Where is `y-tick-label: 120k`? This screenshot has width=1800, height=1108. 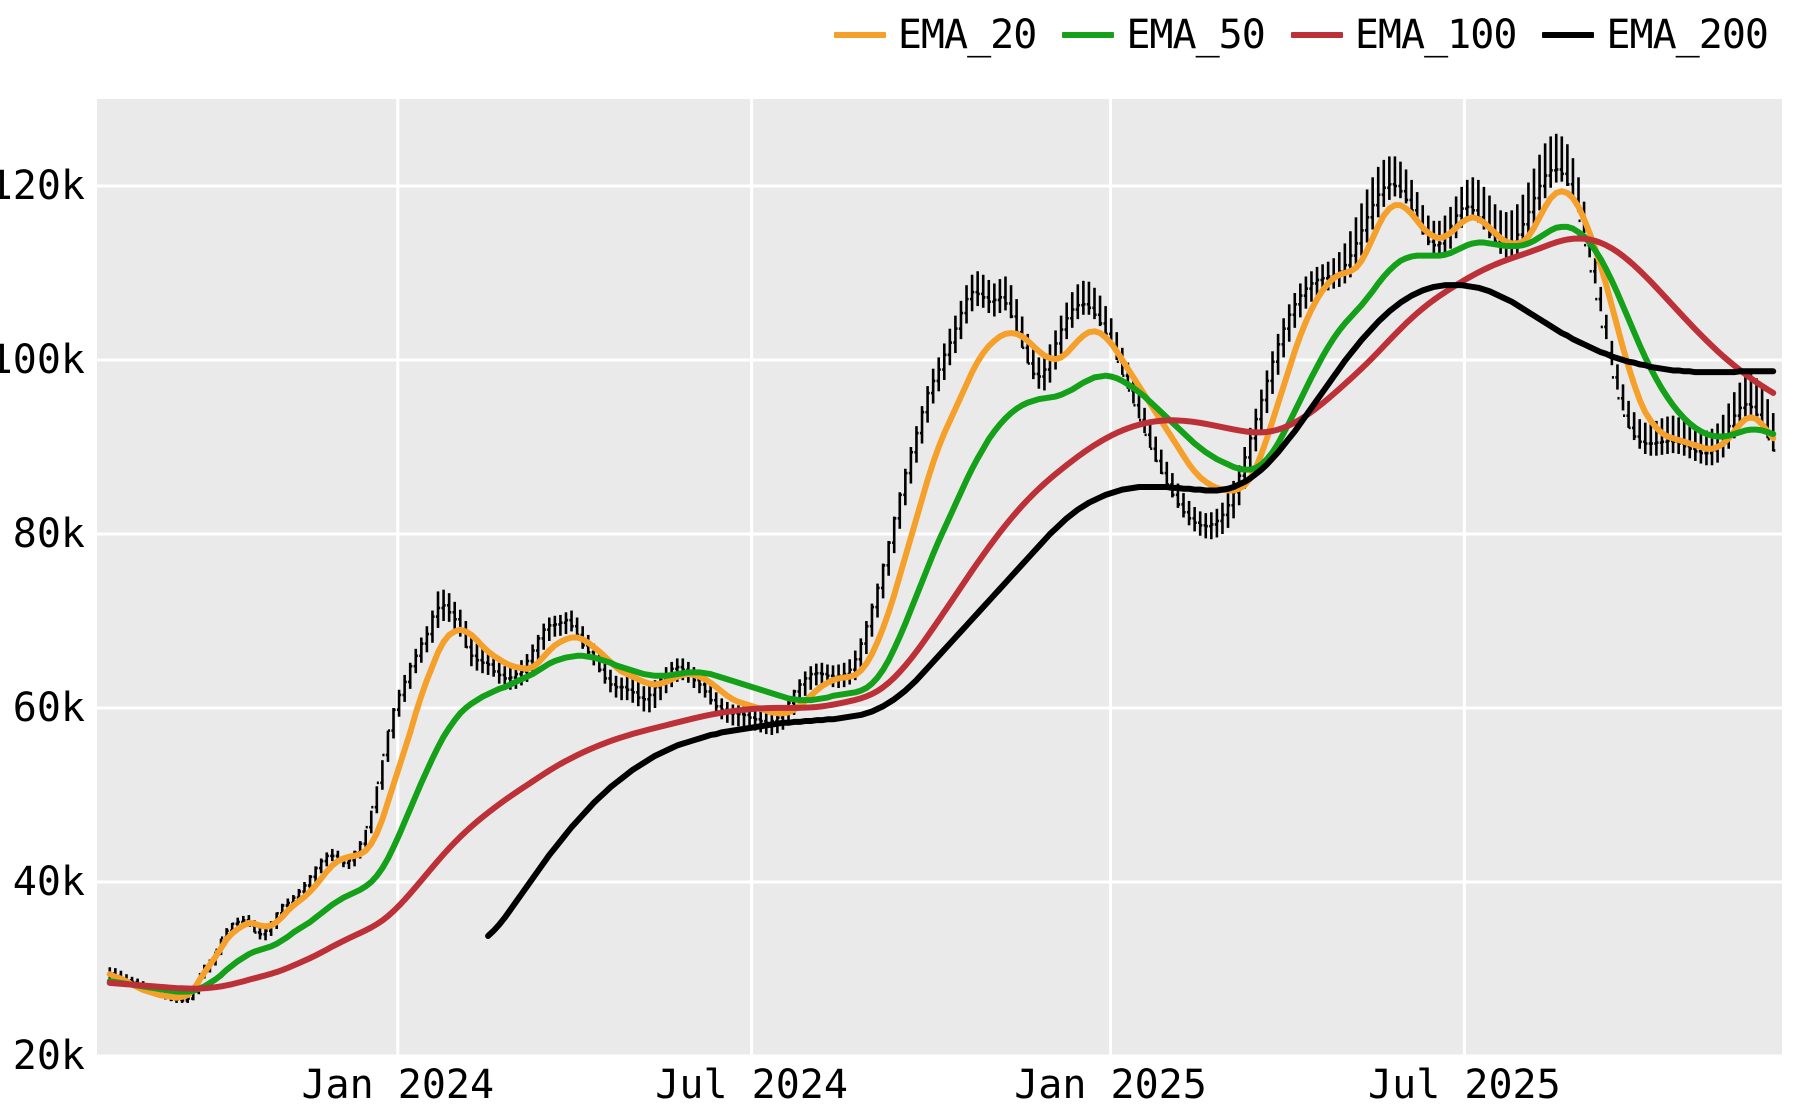
y-tick-label: 120k is located at coordinates (42, 186).